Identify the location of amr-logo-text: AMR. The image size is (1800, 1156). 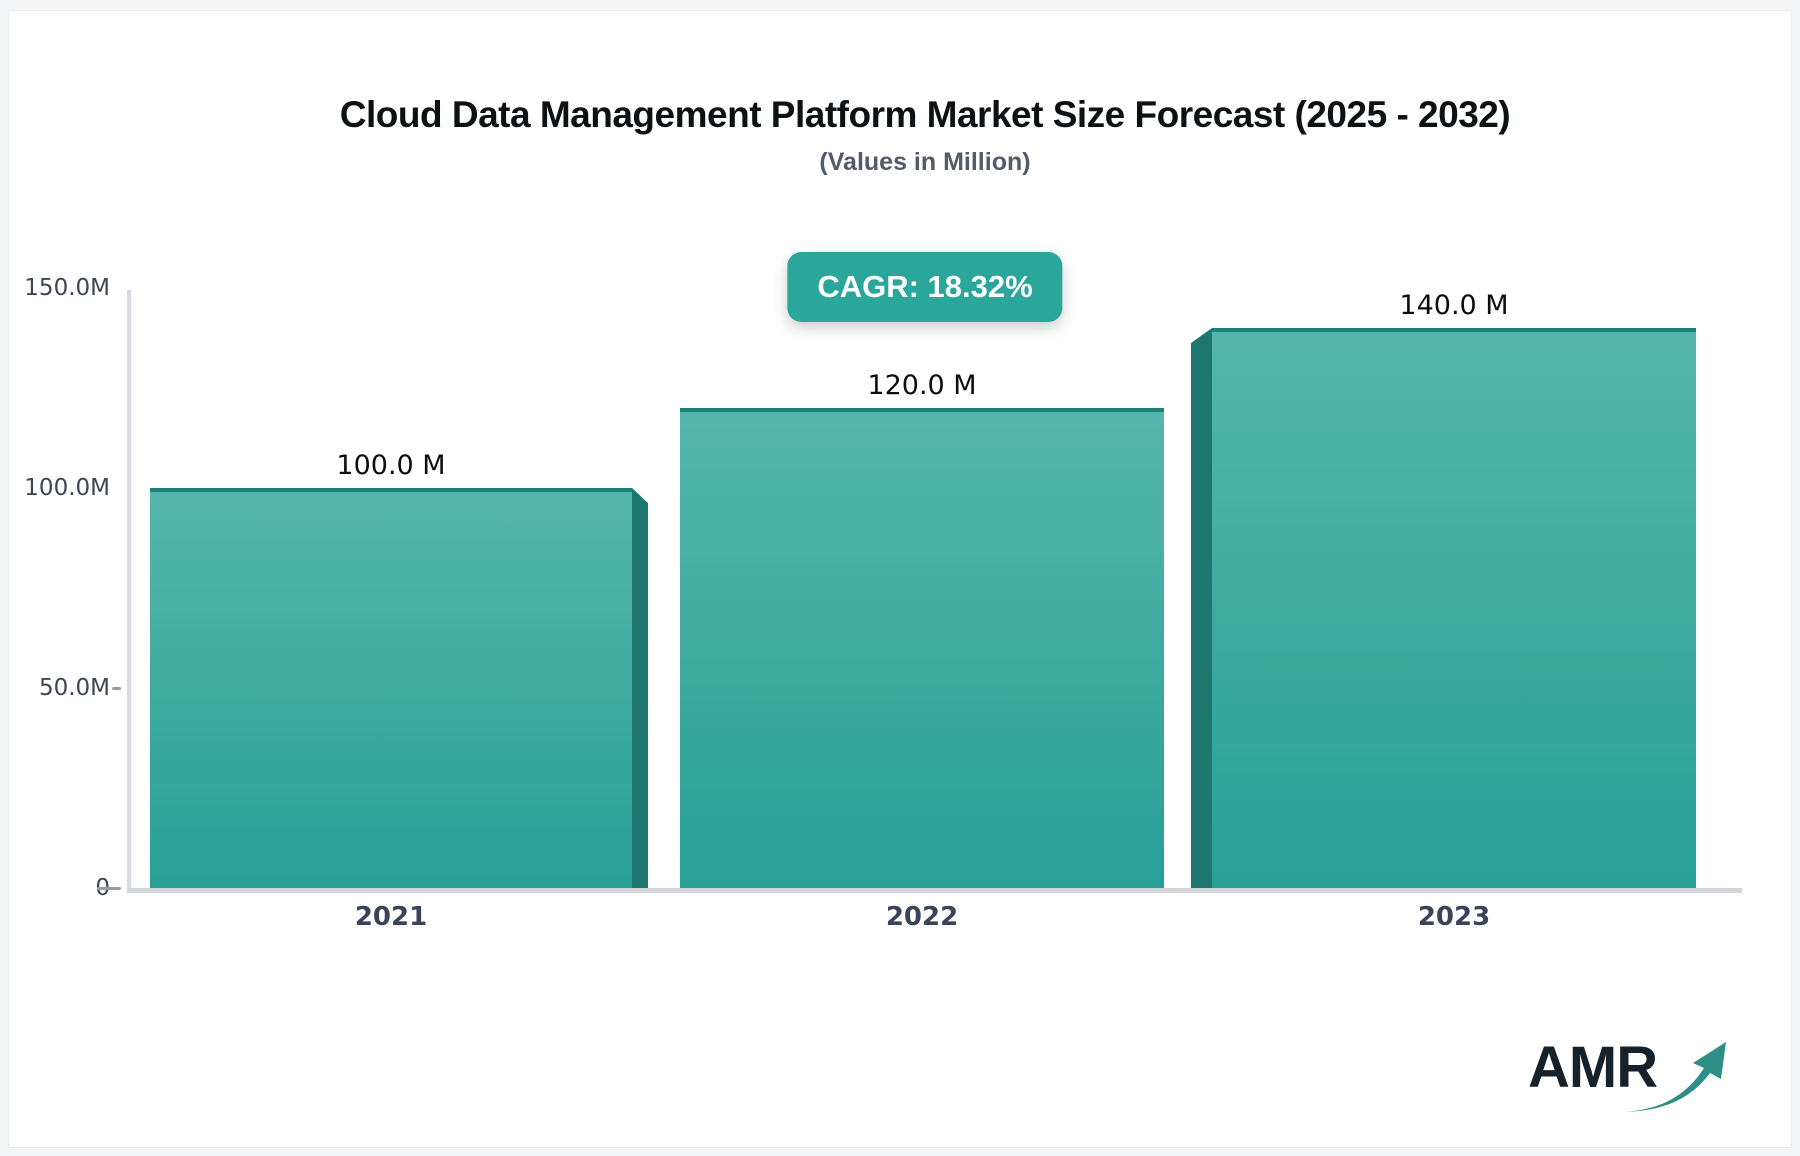
(1593, 1067).